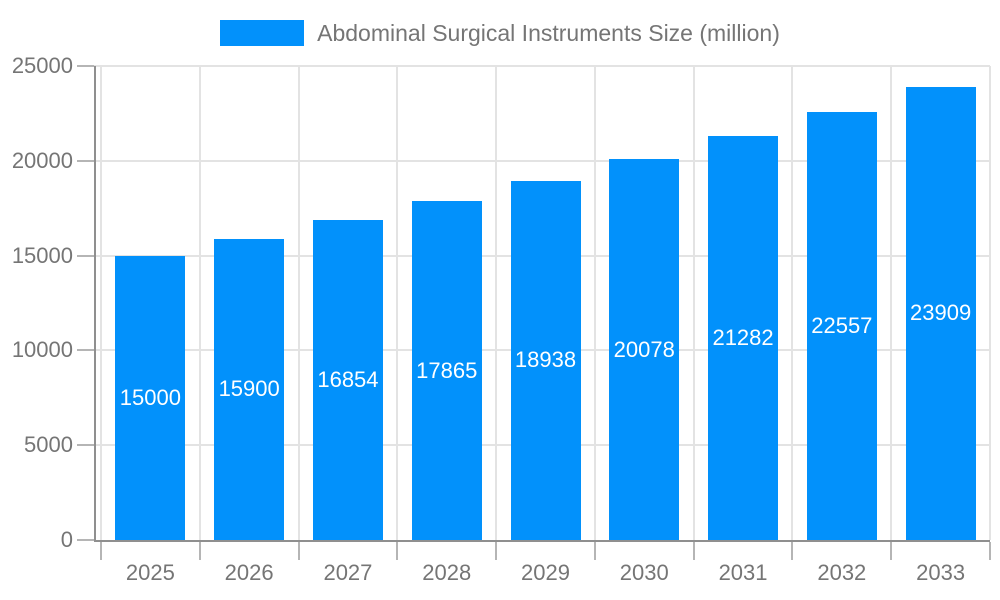 Image resolution: width=1000 pixels, height=600 pixels. I want to click on legend-swatch, so click(262, 33).